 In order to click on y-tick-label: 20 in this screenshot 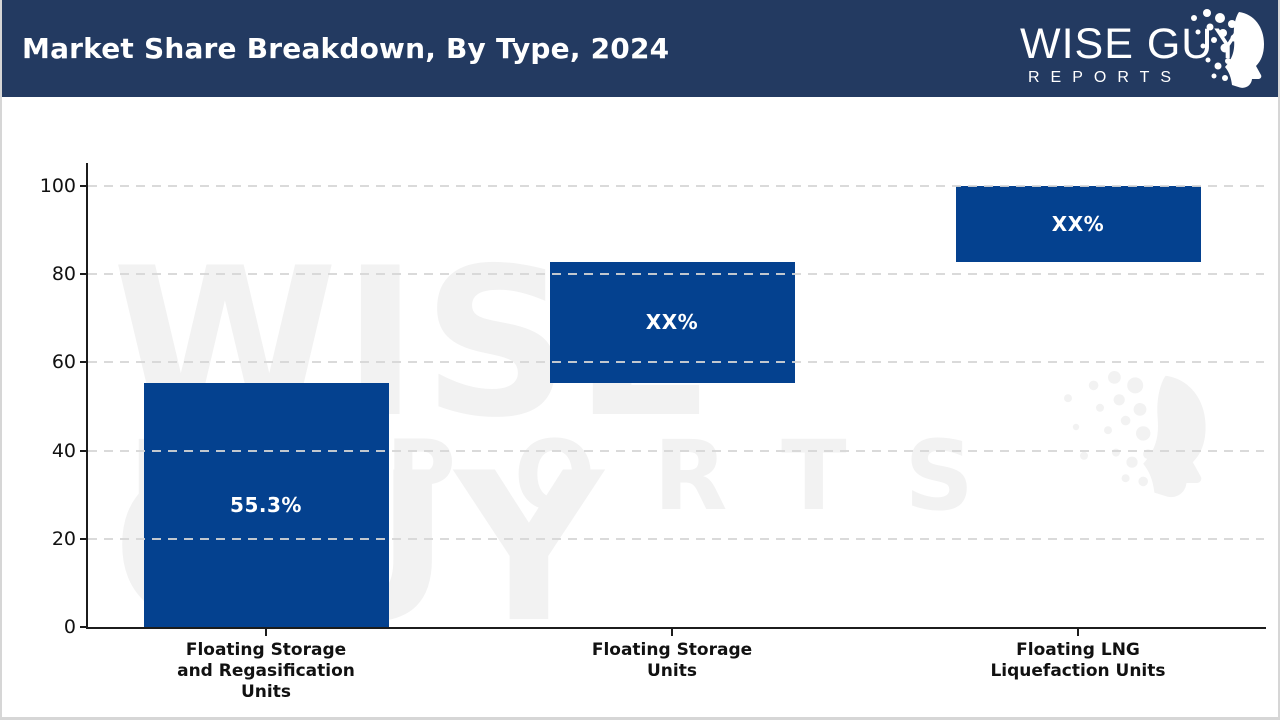, I will do `click(63, 538)`.